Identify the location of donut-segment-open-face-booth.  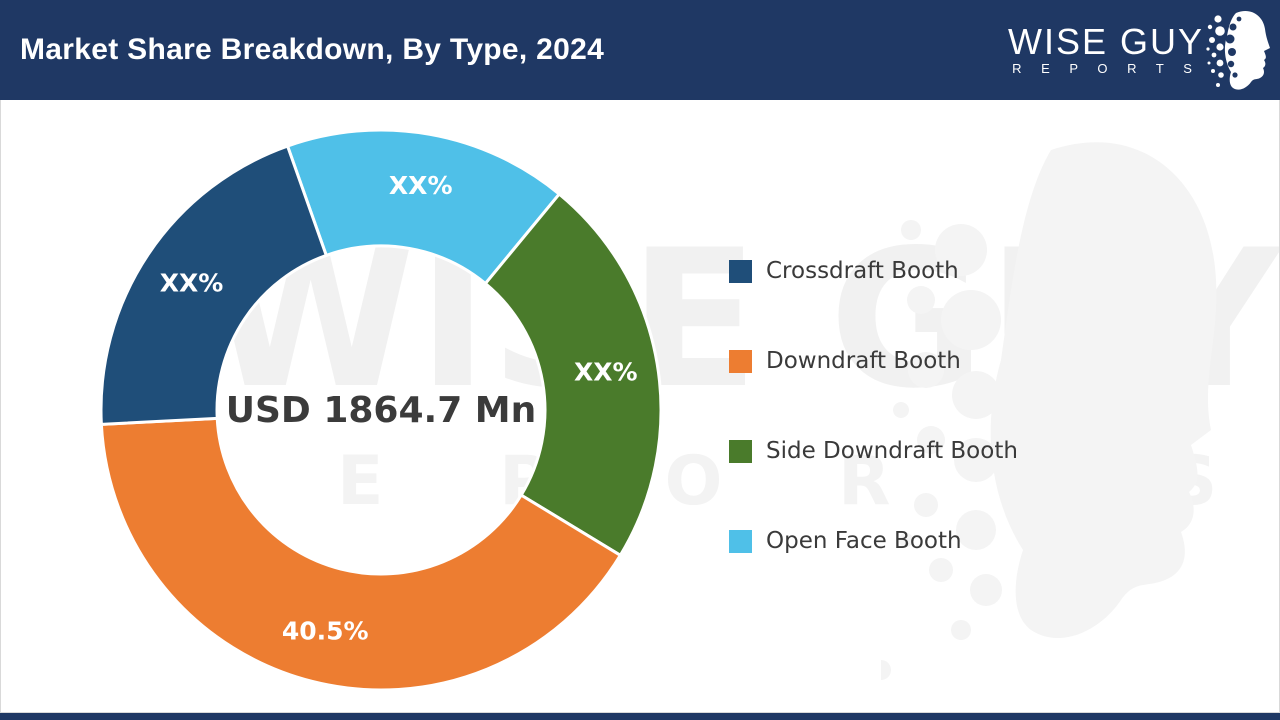
(423, 207).